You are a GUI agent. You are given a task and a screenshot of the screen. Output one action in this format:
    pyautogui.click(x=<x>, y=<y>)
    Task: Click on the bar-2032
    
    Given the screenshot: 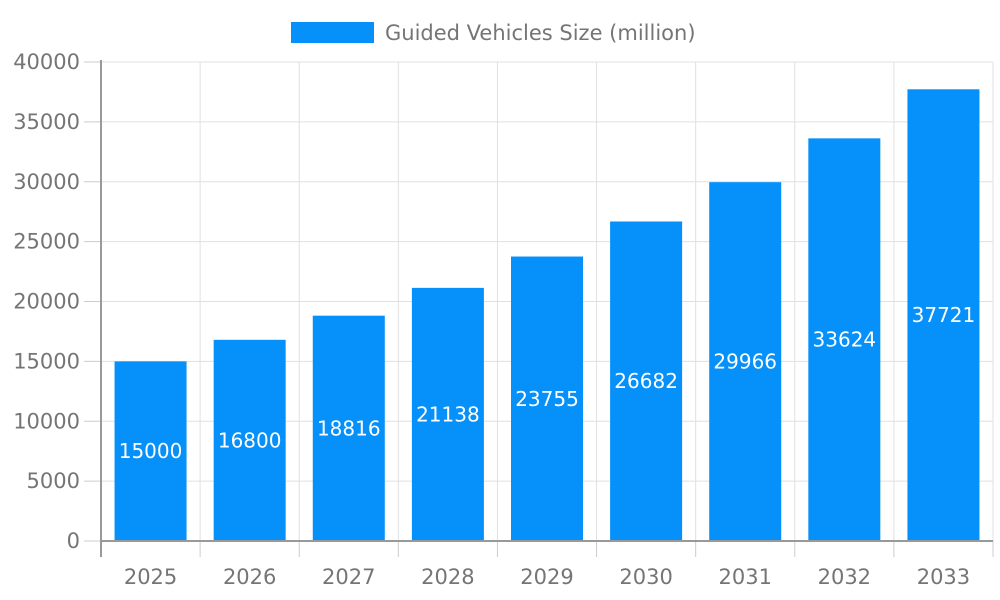 What is the action you would take?
    pyautogui.click(x=844, y=339)
    